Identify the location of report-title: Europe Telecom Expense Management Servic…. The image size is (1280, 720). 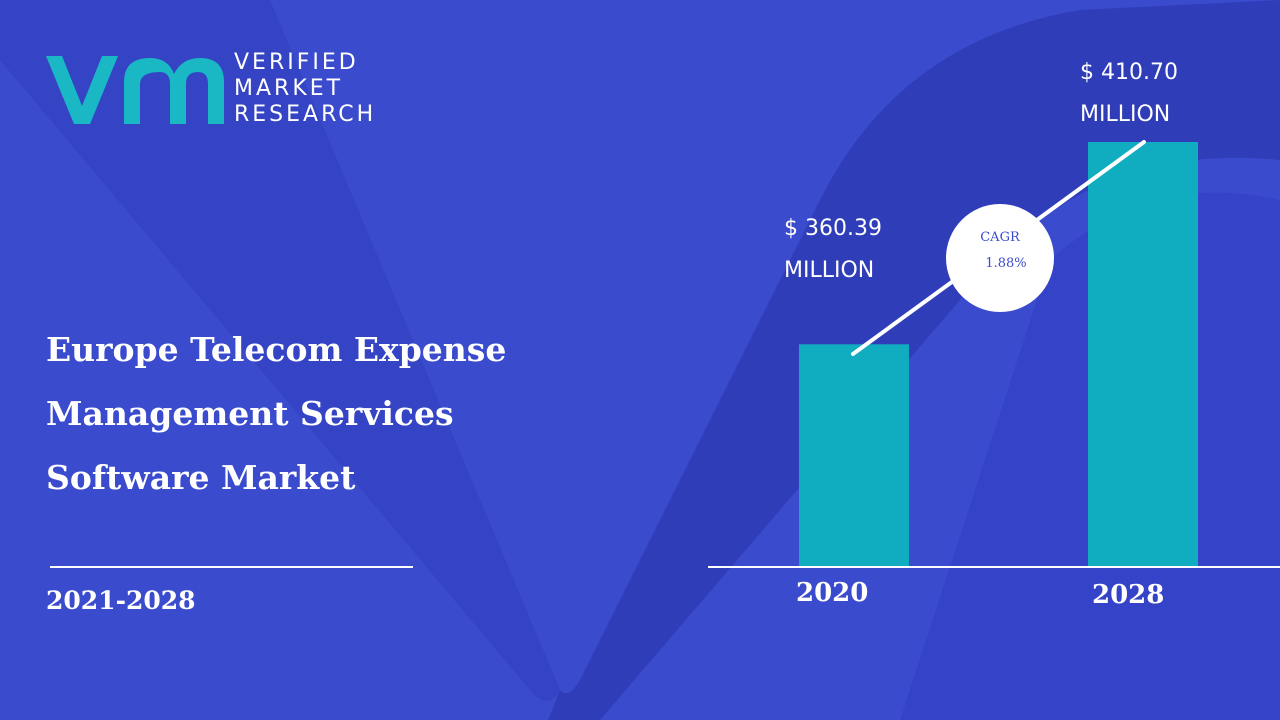
(306, 414).